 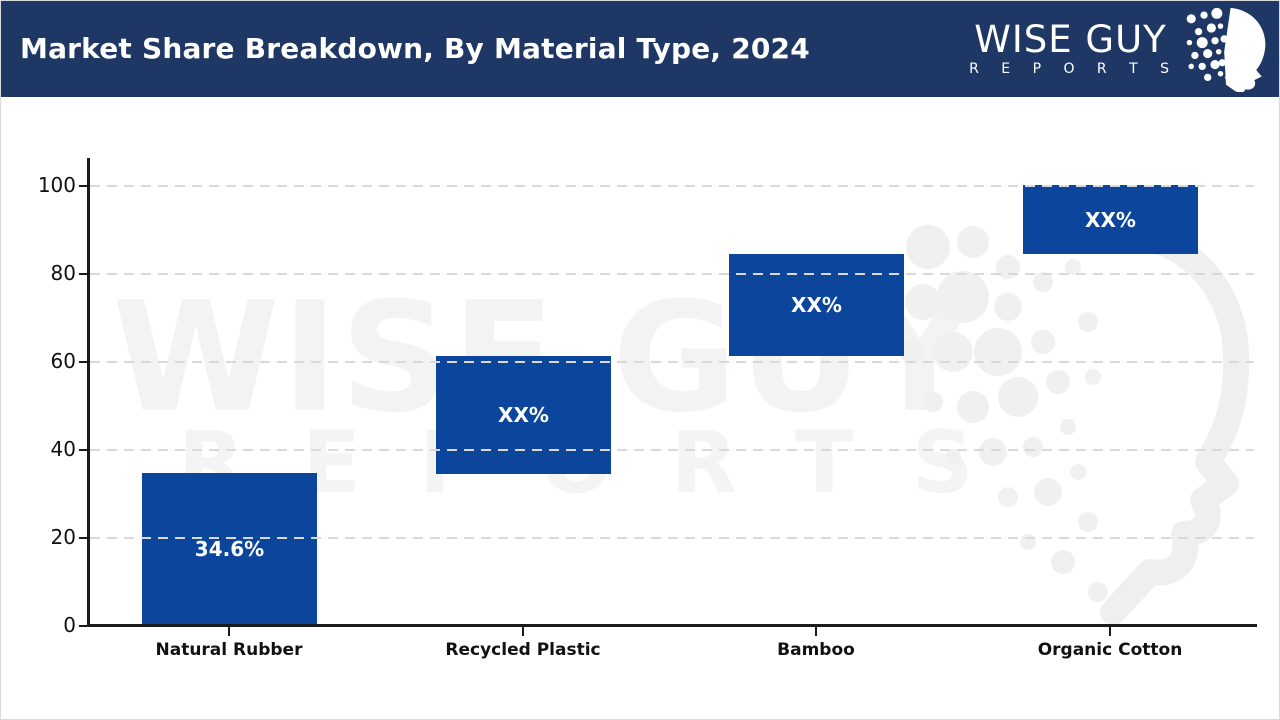 What do you see at coordinates (88, 392) in the screenshot?
I see `y-axis-spine` at bounding box center [88, 392].